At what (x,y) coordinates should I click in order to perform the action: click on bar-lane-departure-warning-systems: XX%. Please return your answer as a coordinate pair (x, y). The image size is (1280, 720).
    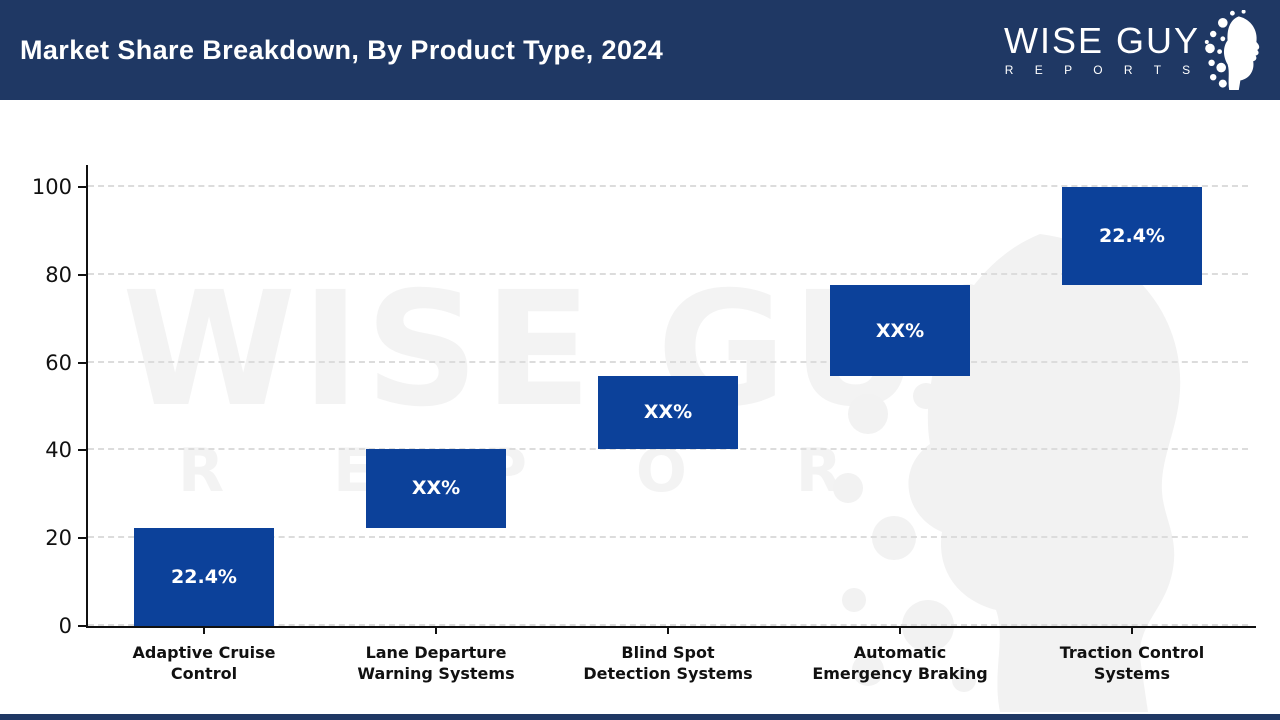
    Looking at the image, I should click on (436, 488).